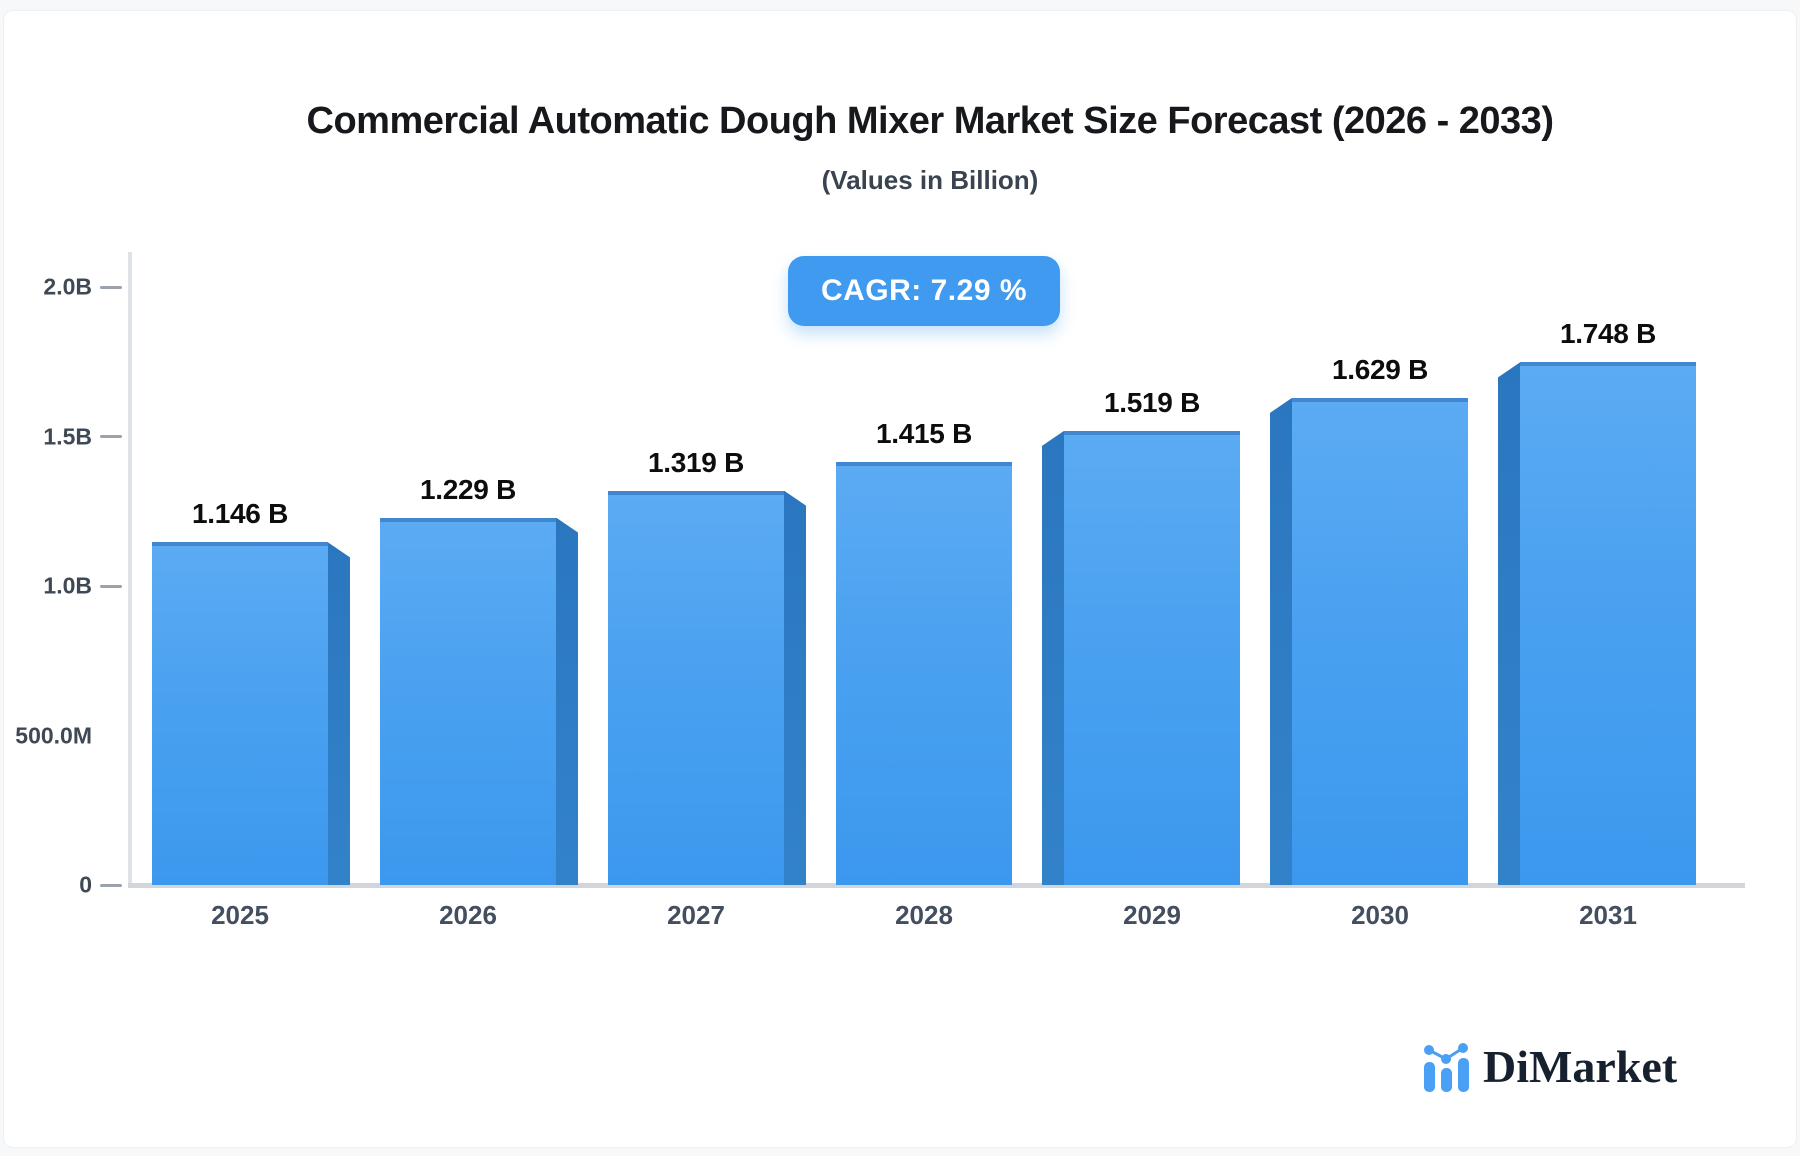 The image size is (1800, 1156). What do you see at coordinates (468, 915) in the screenshot?
I see `x-axis-label-2026: 2026` at bounding box center [468, 915].